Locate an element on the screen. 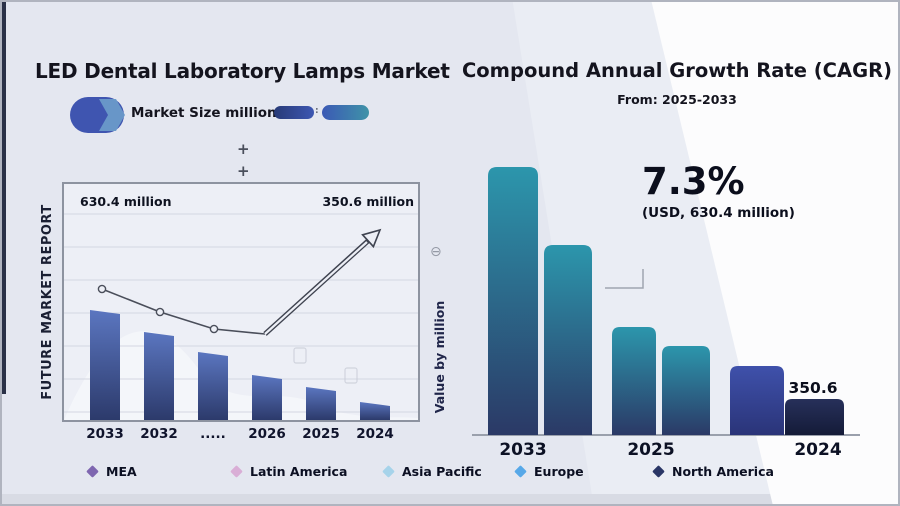 The width and height of the screenshot is (900, 506). minus-circle-icon: ⊖ is located at coordinates (436, 252).